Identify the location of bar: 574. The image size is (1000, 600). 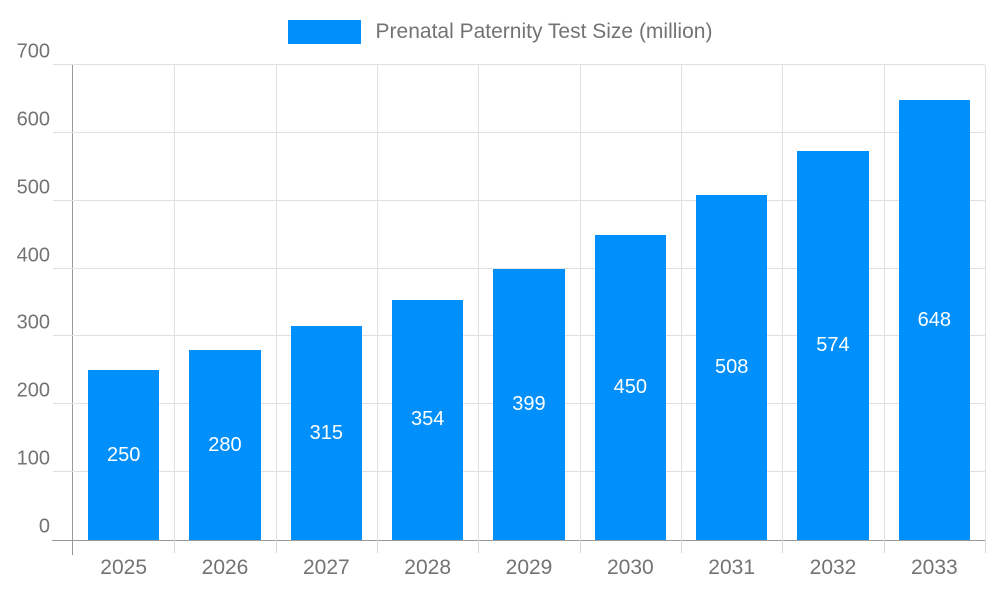
(833, 345).